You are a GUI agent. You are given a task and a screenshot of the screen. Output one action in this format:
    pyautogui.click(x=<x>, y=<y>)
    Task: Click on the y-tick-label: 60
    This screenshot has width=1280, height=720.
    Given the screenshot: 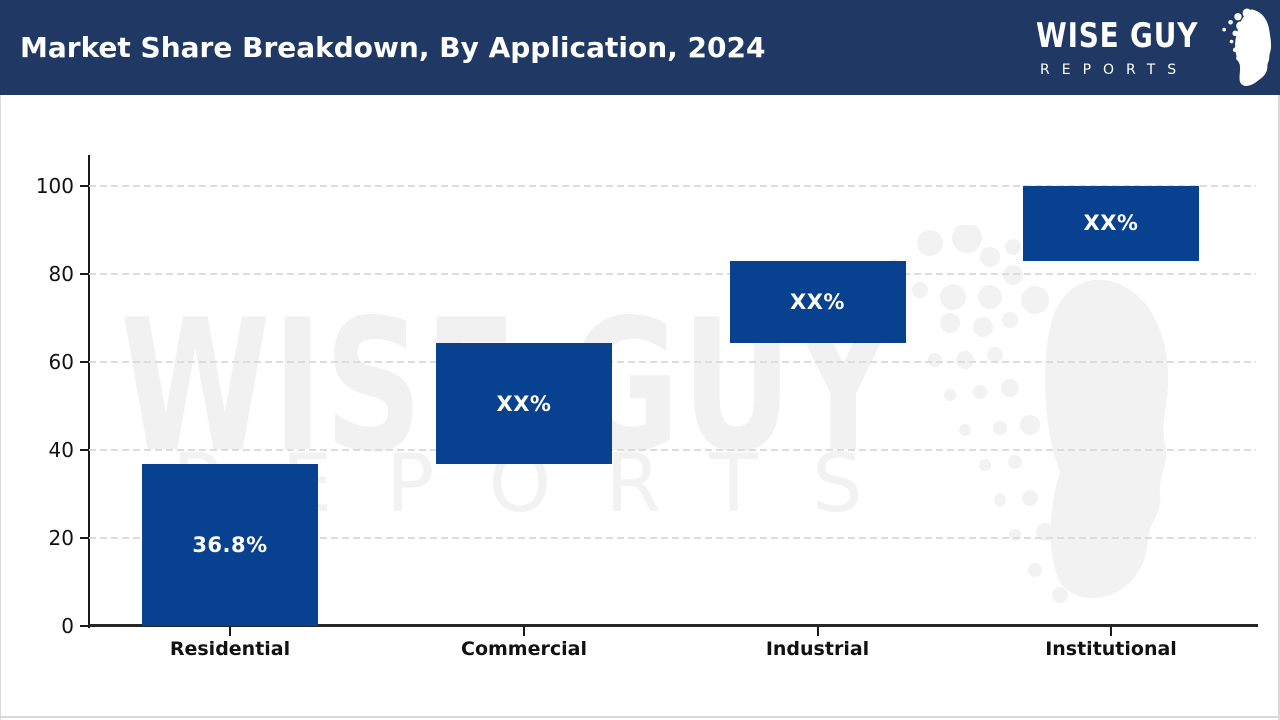 What is the action you would take?
    pyautogui.click(x=61, y=362)
    